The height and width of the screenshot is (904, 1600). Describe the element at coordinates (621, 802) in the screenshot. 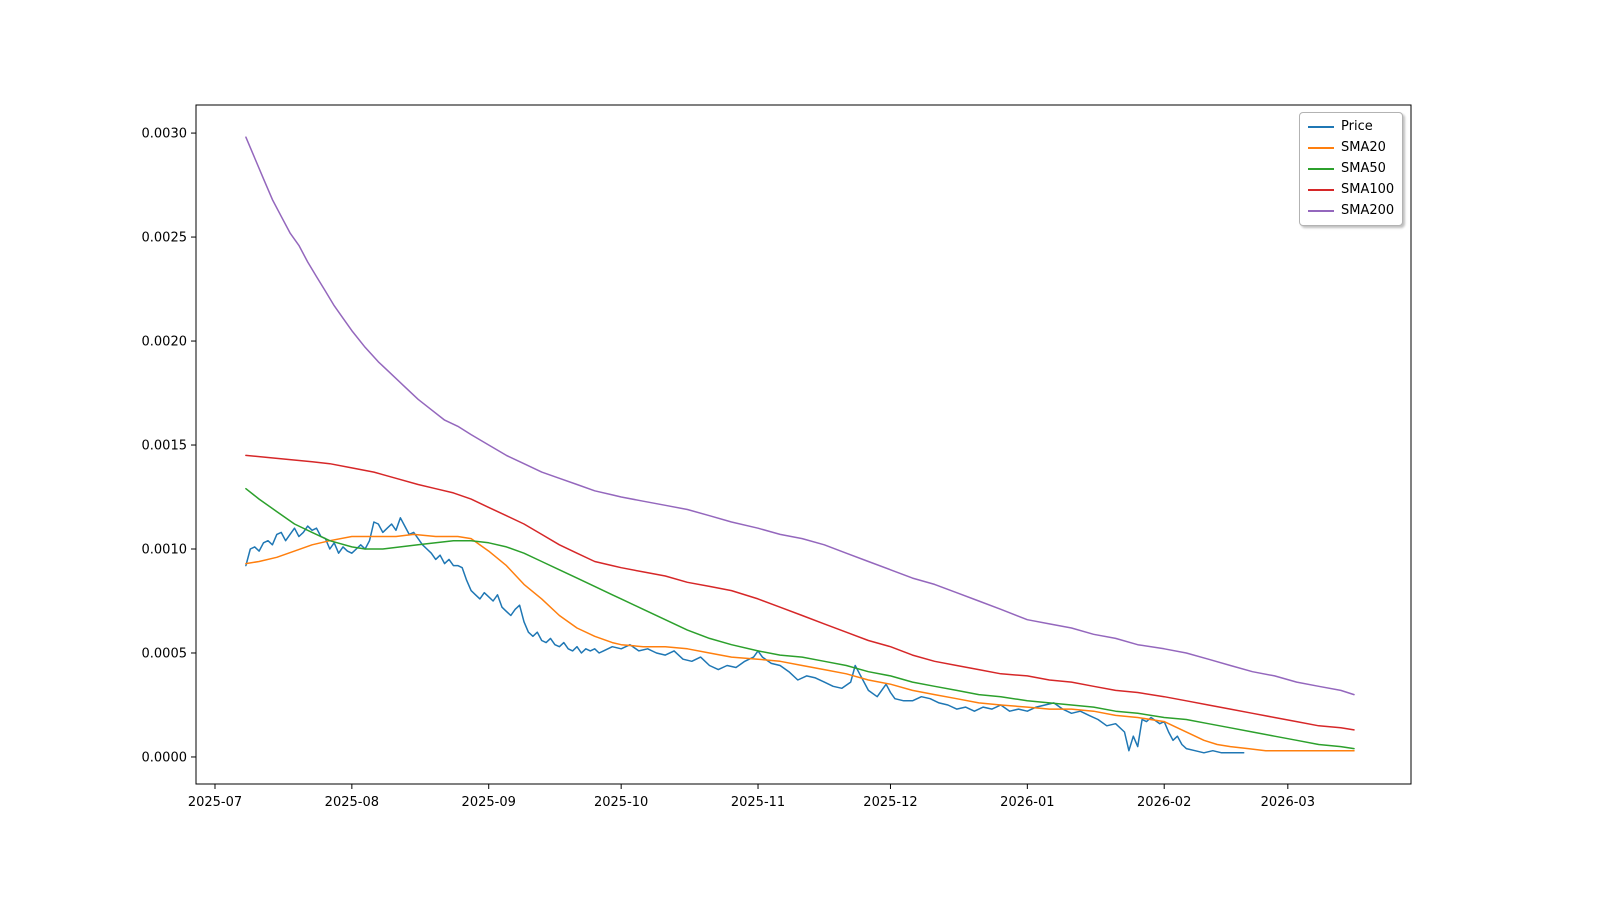

I see `x-tick-label: 2025-10` at that location.